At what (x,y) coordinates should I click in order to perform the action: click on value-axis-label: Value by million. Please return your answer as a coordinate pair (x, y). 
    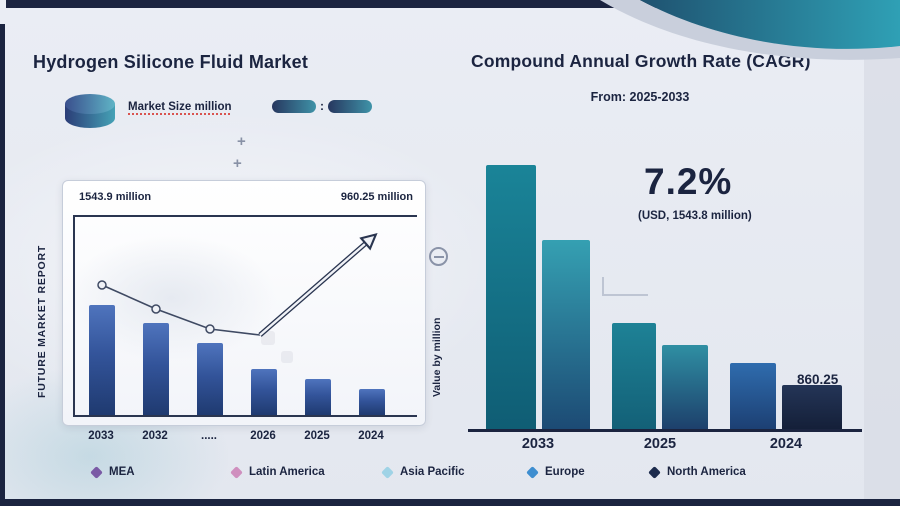
    Looking at the image, I should click on (437, 357).